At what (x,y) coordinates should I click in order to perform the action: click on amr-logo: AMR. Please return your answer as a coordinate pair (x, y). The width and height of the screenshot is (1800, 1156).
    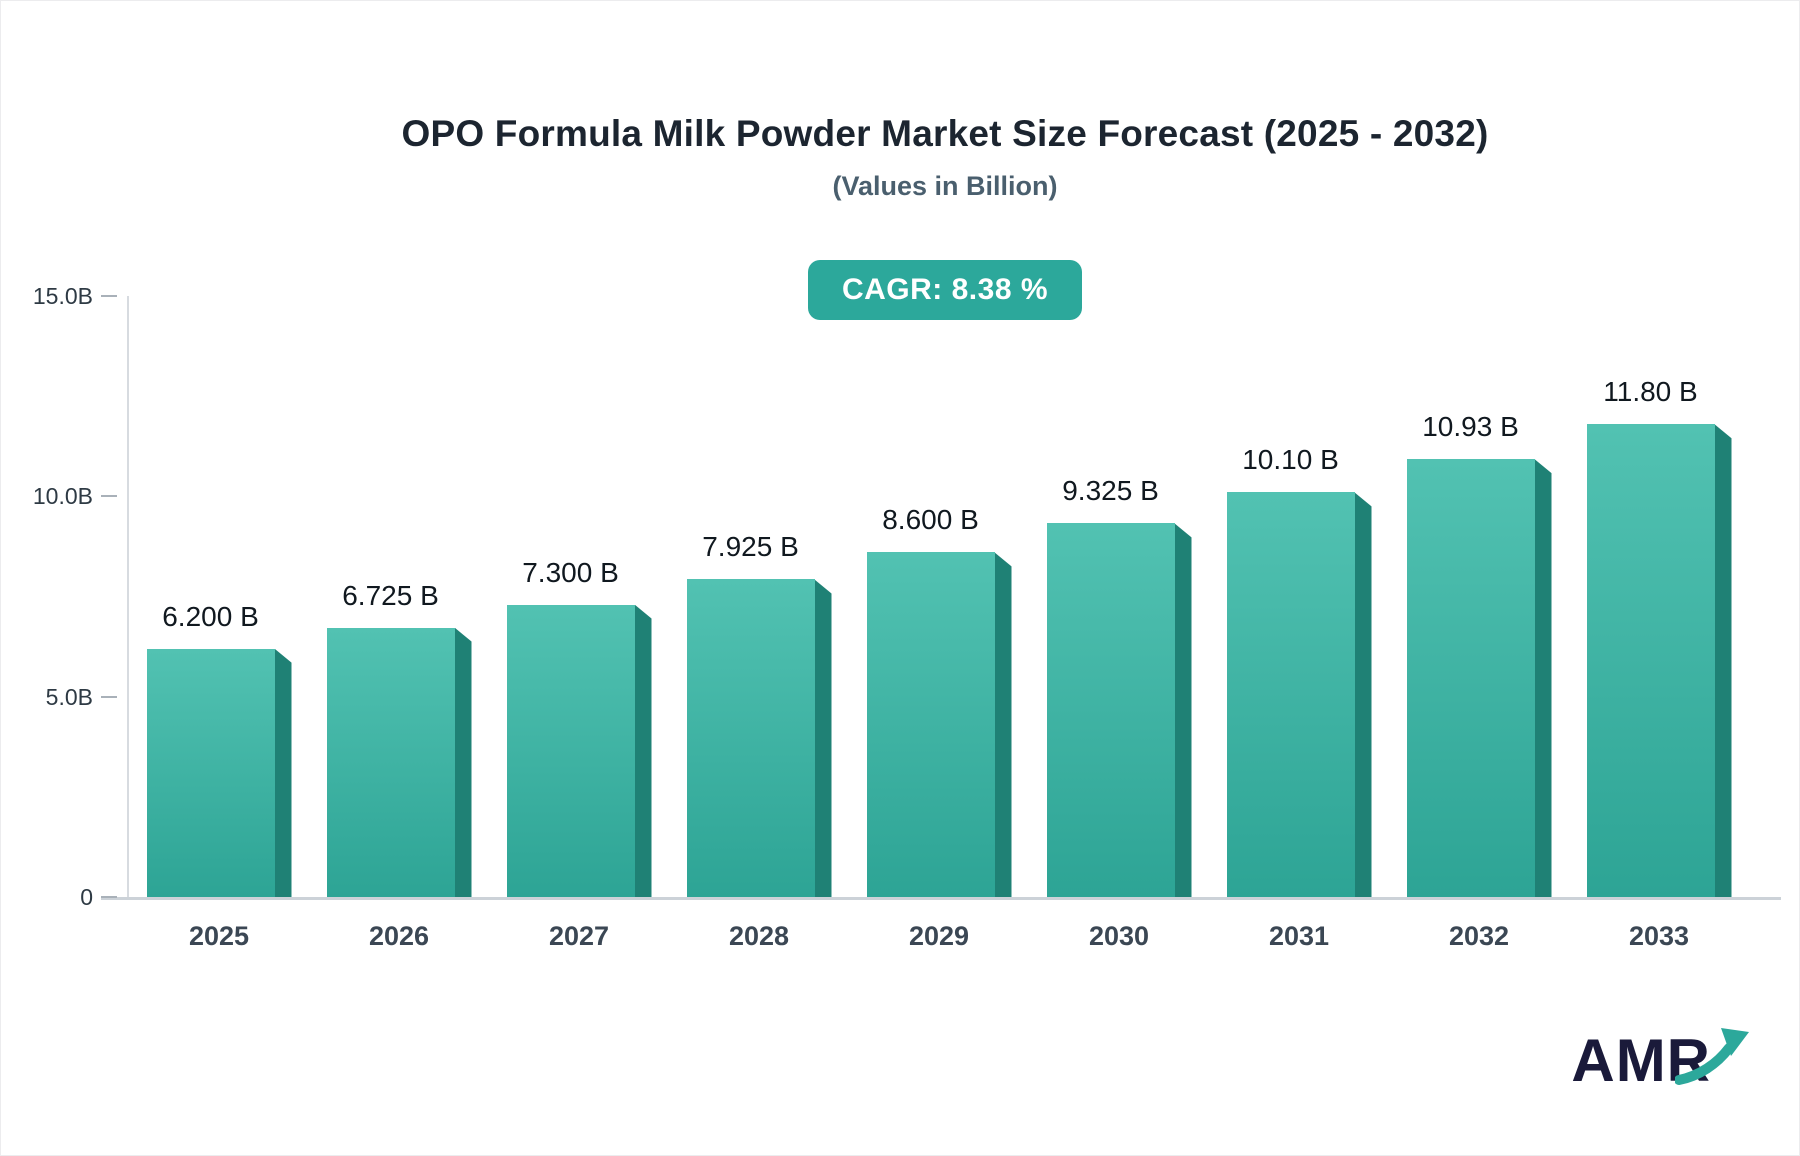
    Looking at the image, I should click on (1661, 1060).